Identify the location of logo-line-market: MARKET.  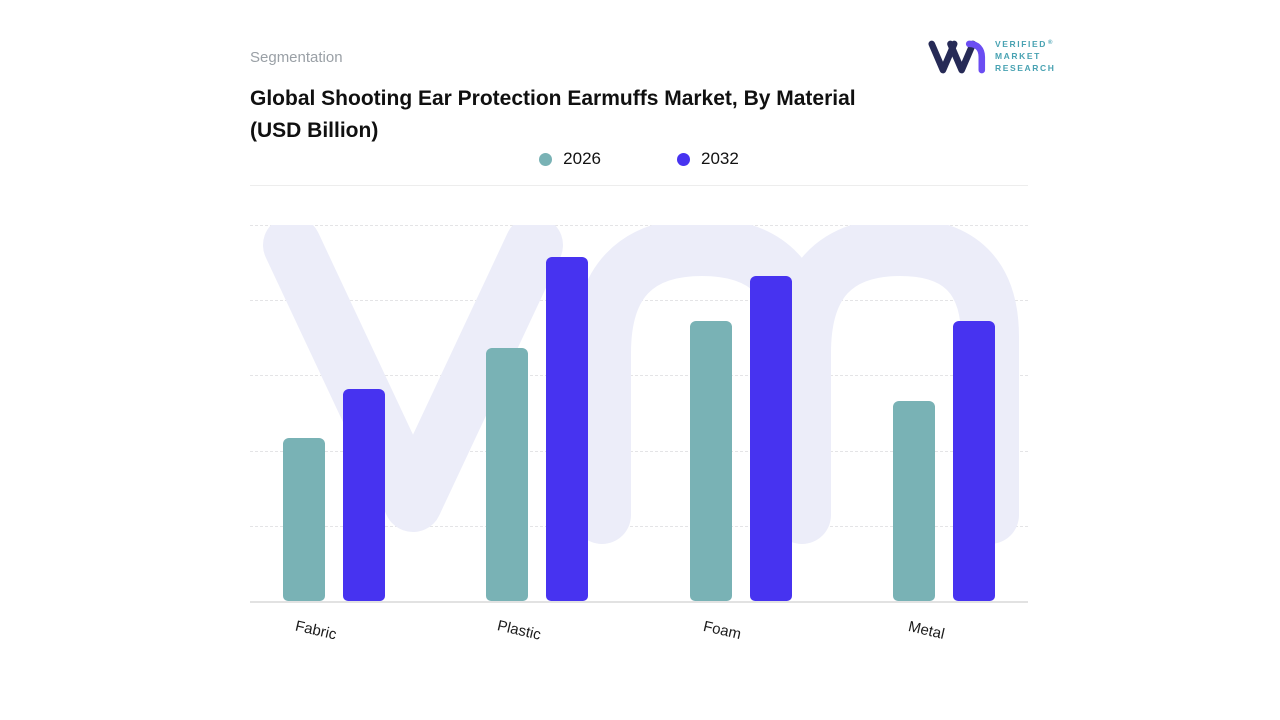
(1018, 56).